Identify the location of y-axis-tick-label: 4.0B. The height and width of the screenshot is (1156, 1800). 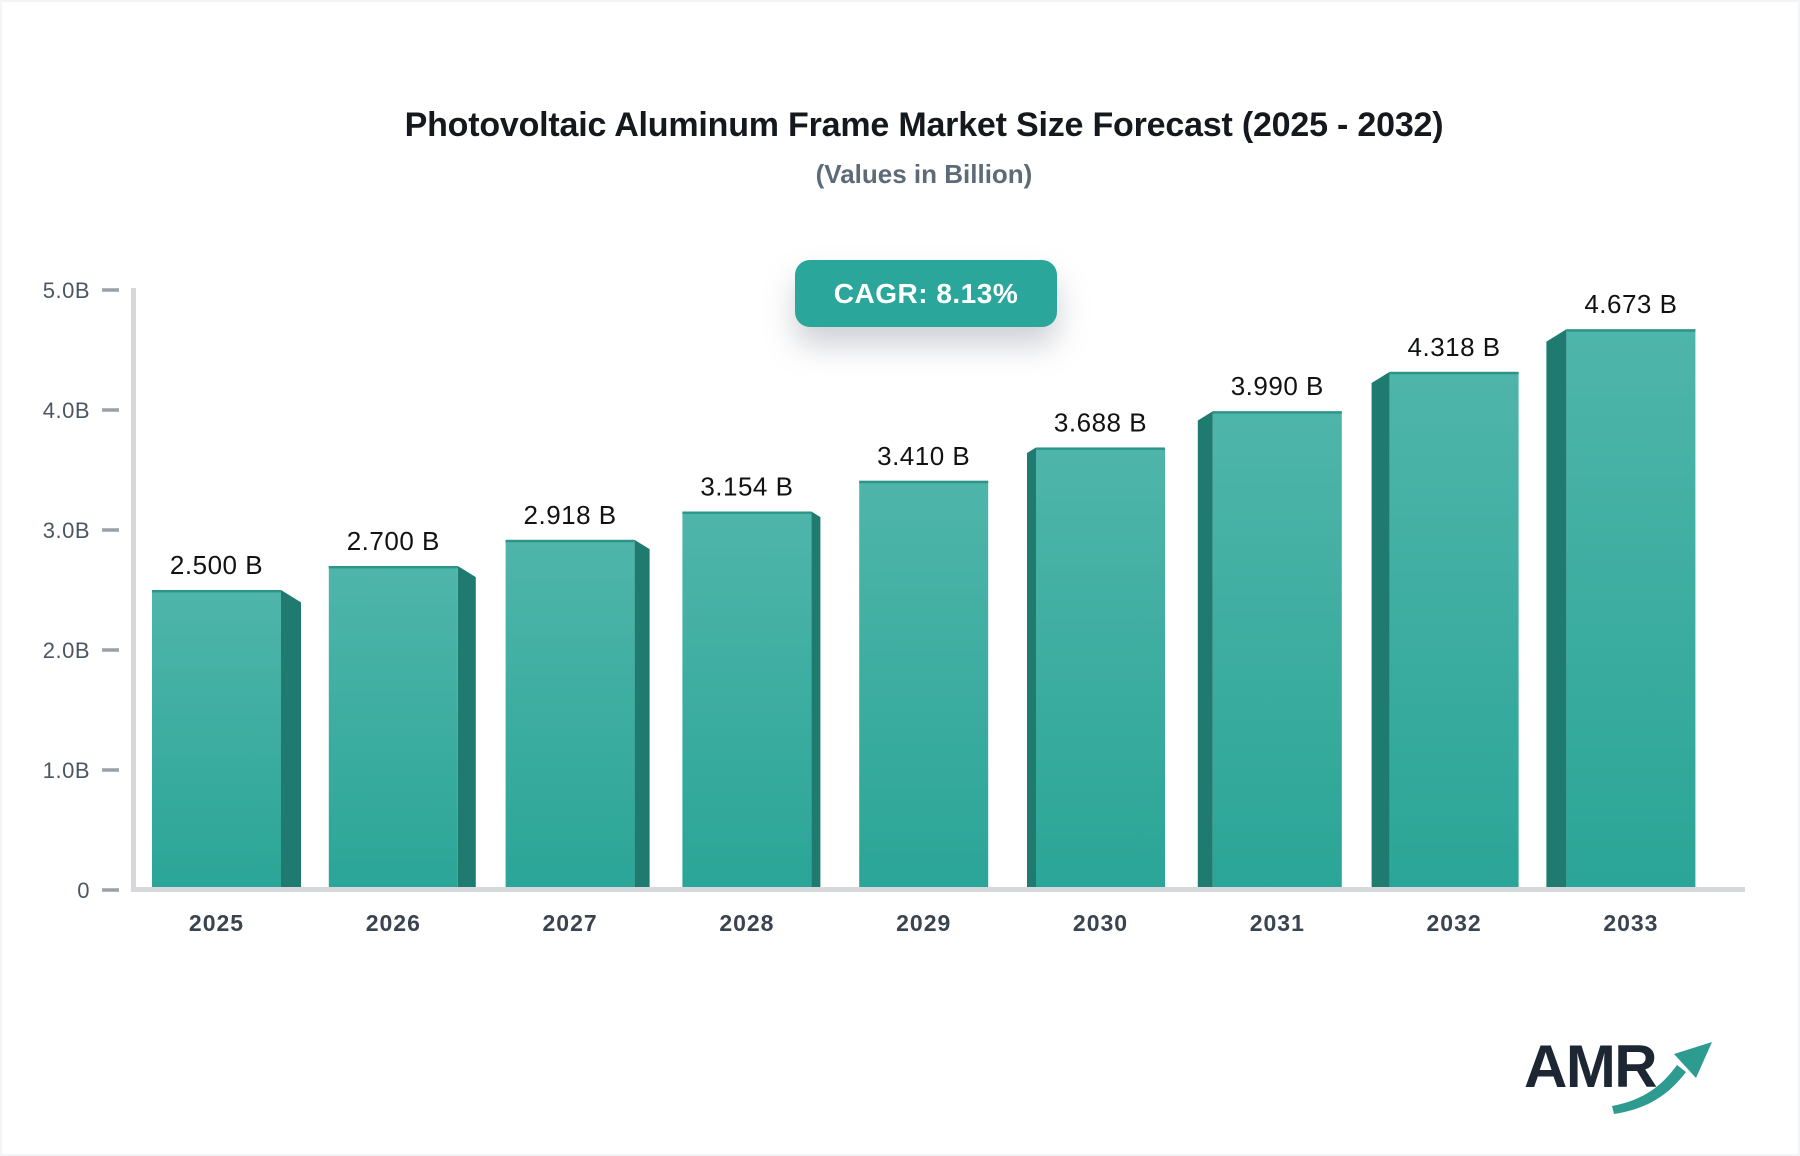
(66, 410).